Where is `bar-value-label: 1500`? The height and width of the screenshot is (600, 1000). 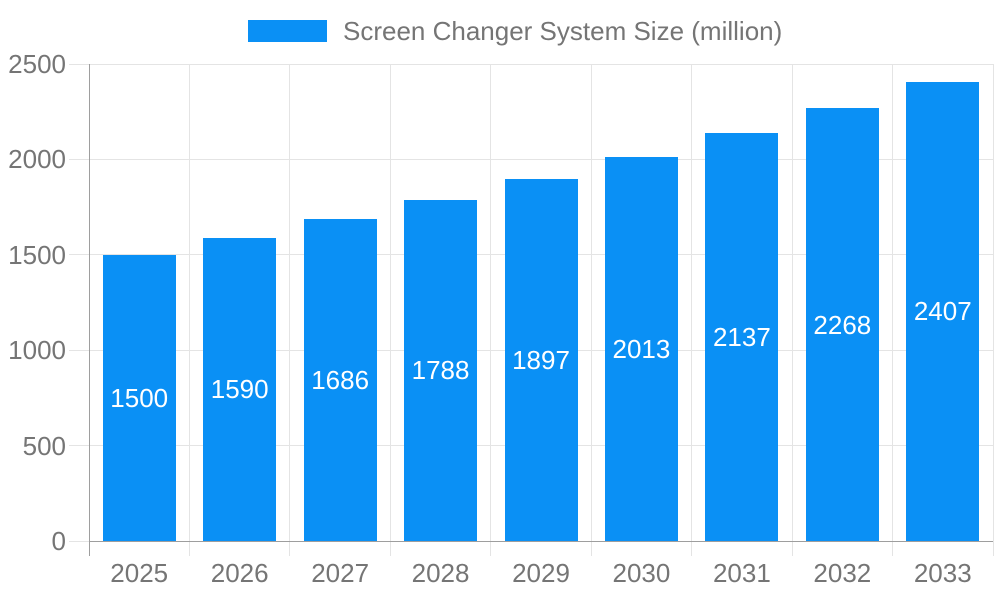 bar-value-label: 1500 is located at coordinates (139, 397).